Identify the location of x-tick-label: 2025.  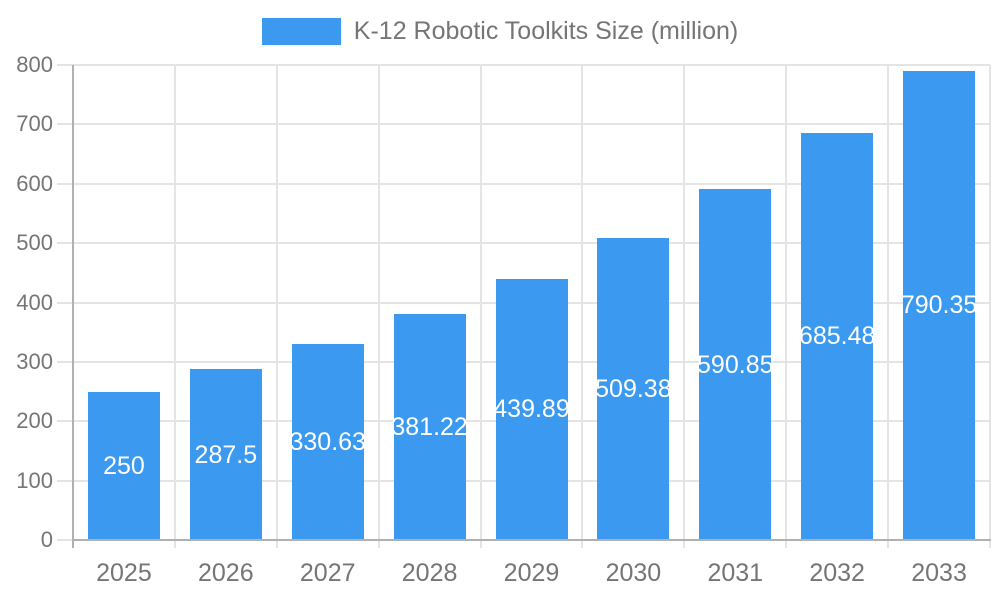
(124, 573).